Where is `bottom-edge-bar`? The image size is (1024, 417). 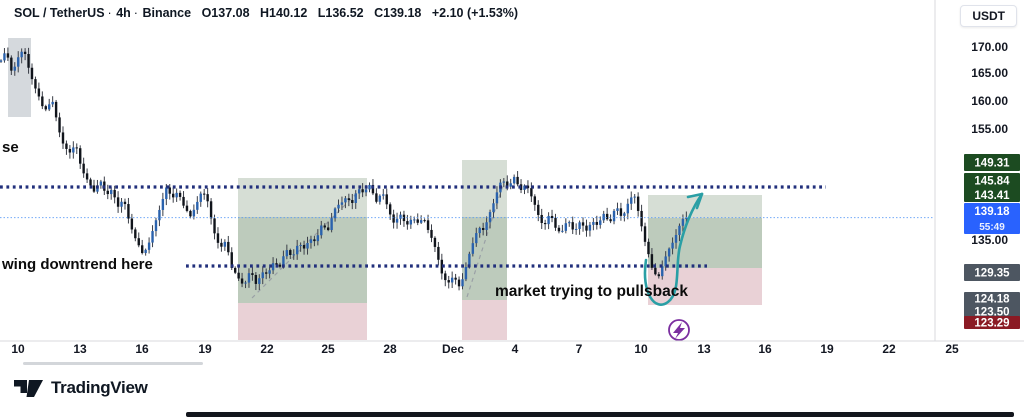 bottom-edge-bar is located at coordinates (600, 414).